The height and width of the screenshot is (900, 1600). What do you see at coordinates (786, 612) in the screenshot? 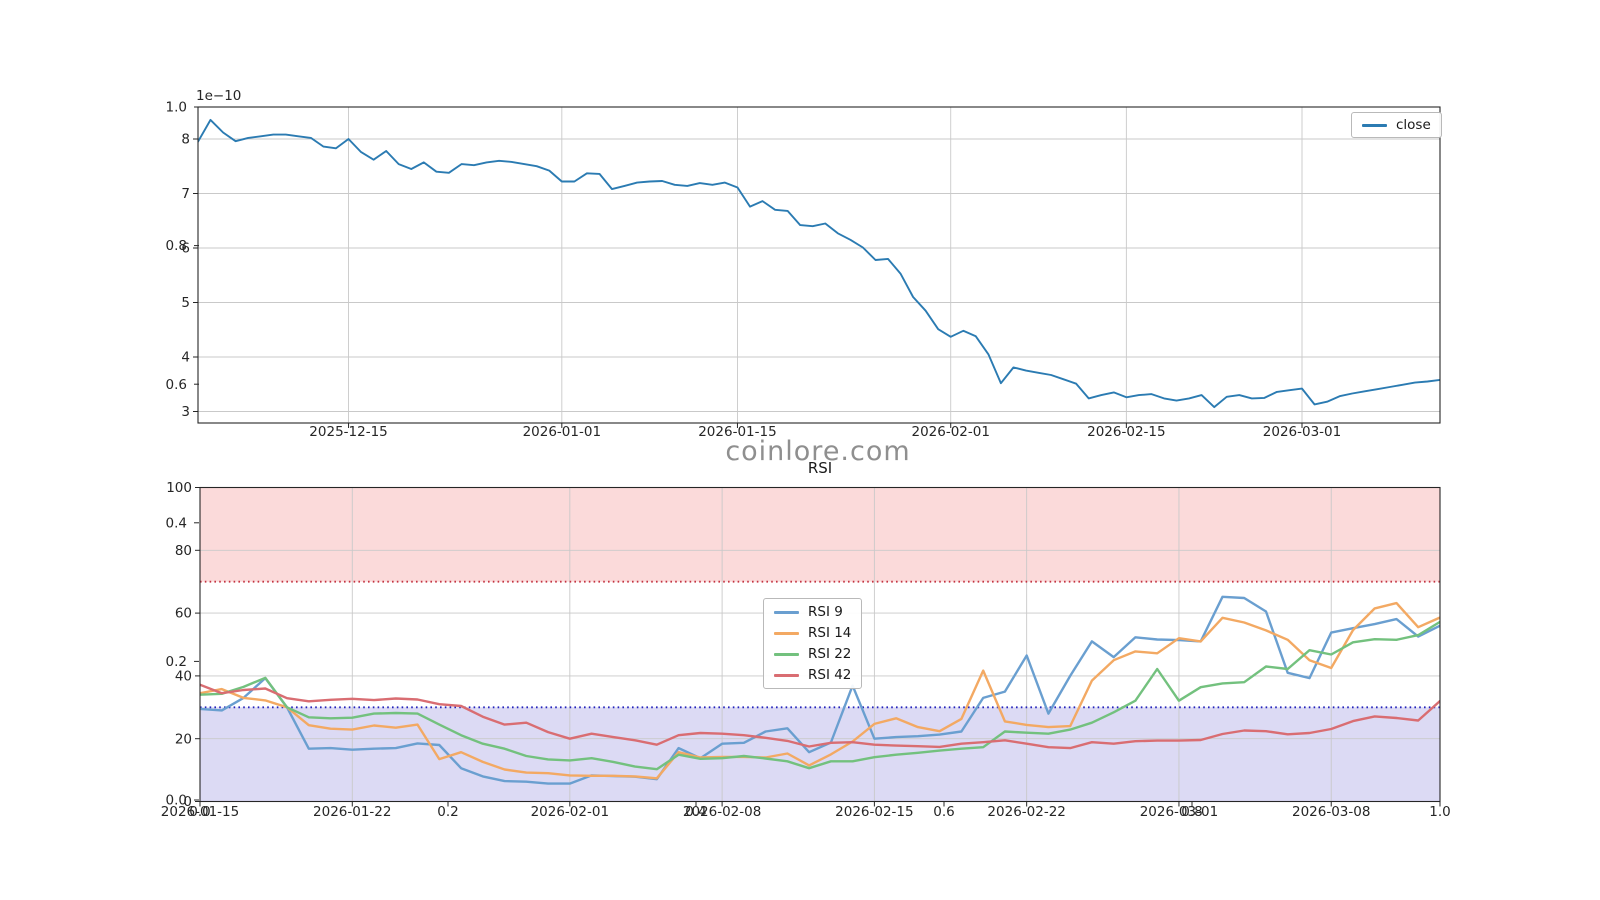
I see `rsi9-line-swatch` at bounding box center [786, 612].